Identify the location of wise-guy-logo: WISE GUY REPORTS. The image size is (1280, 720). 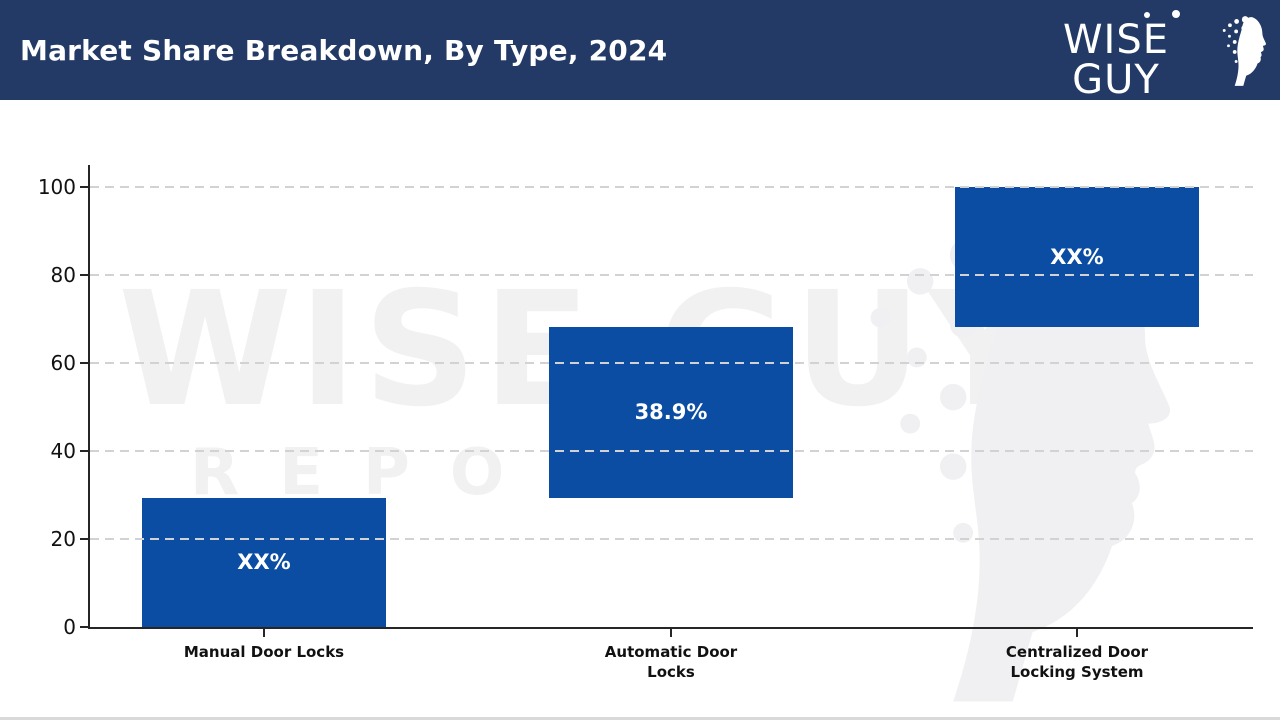
(1145, 62).